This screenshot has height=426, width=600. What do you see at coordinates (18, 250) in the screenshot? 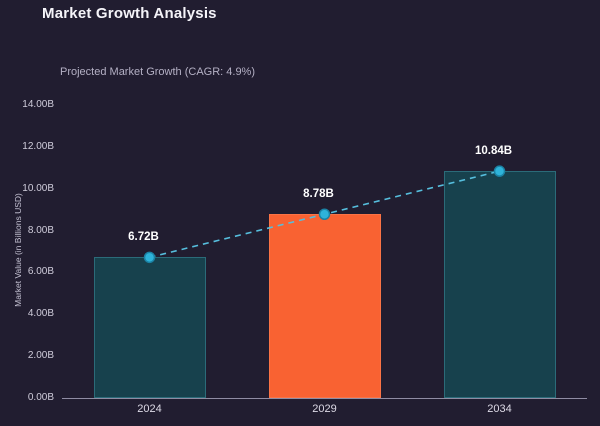
I see `y-axis-label: Market Value (in Billions USD)` at bounding box center [18, 250].